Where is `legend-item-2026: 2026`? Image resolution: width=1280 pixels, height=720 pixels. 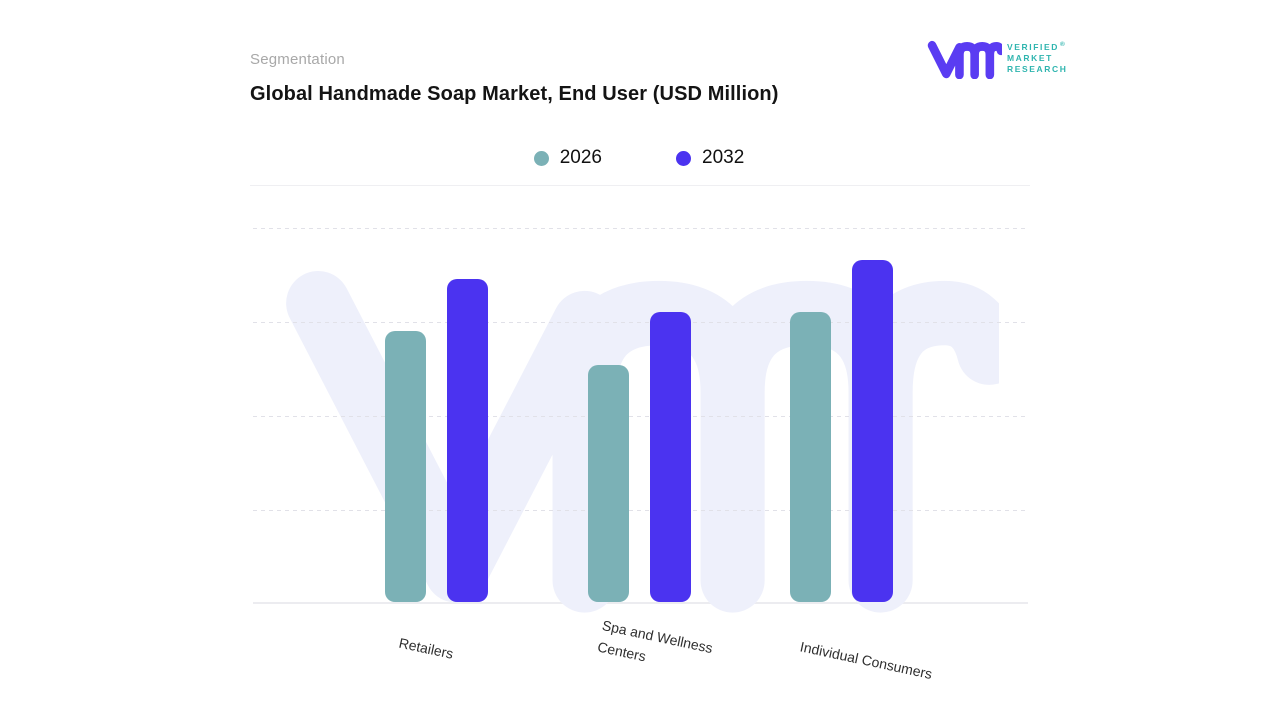 legend-item-2026: 2026 is located at coordinates (567, 158).